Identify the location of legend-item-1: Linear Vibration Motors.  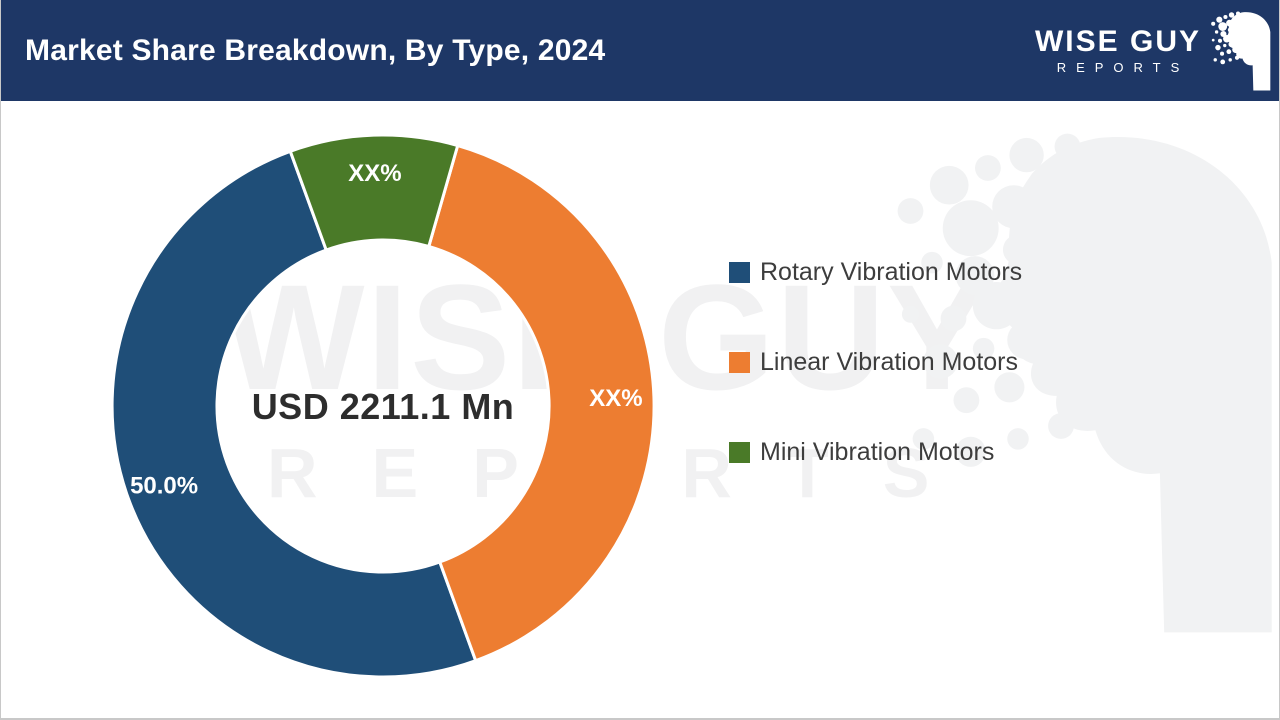
(875, 361).